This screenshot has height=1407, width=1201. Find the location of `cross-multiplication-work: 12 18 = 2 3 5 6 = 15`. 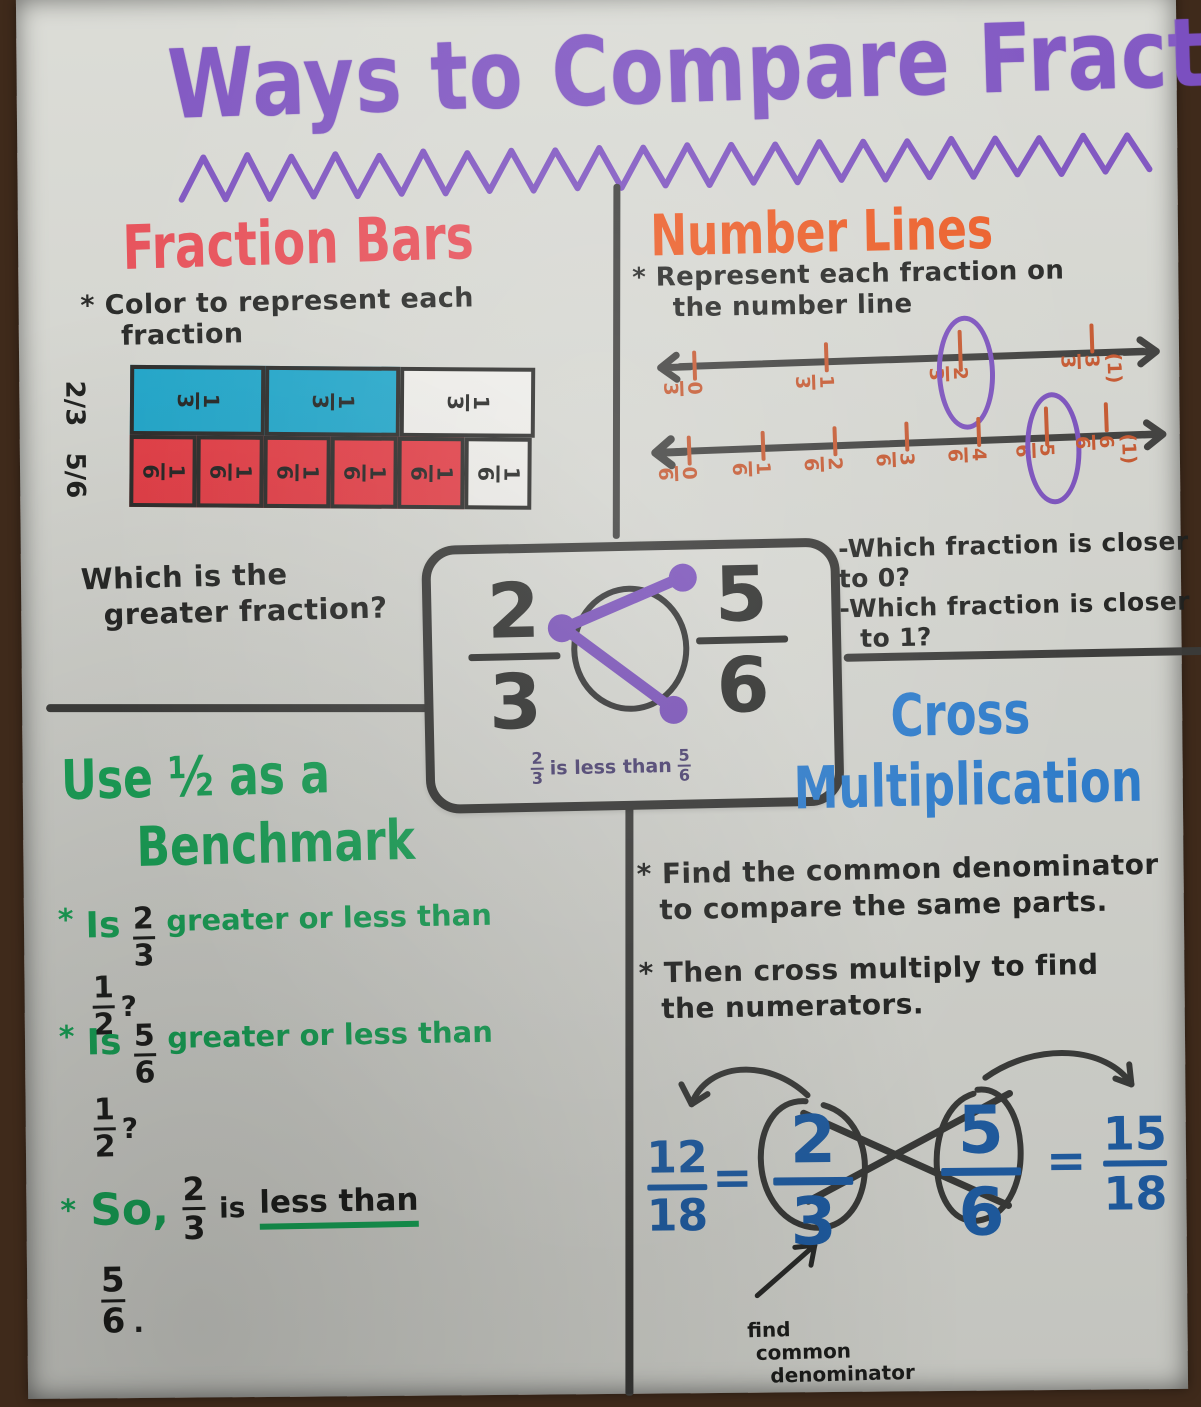

cross-multiplication-work: 12 18 = 2 3 5 6 = 15 is located at coordinates (919, 1189).